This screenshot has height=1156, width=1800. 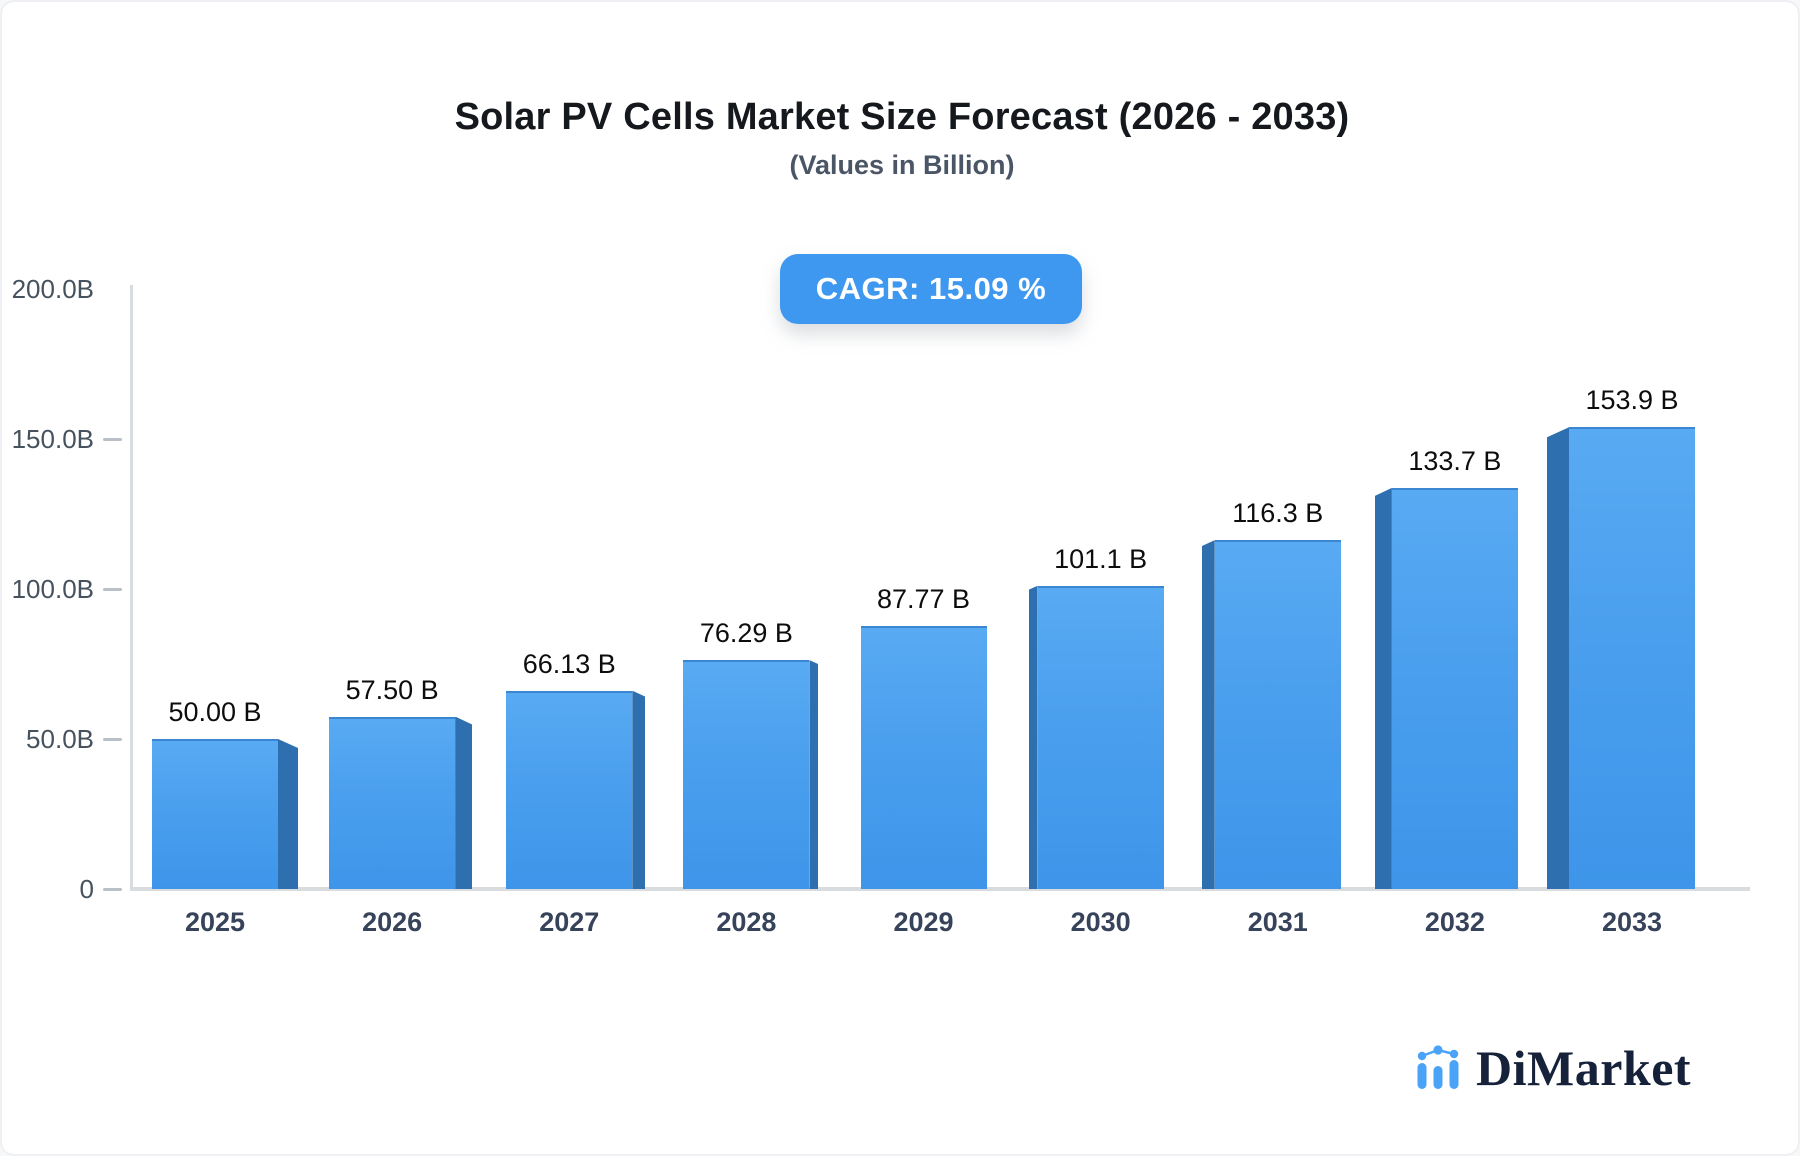 I want to click on bar-side-2031, so click(x=1208, y=714).